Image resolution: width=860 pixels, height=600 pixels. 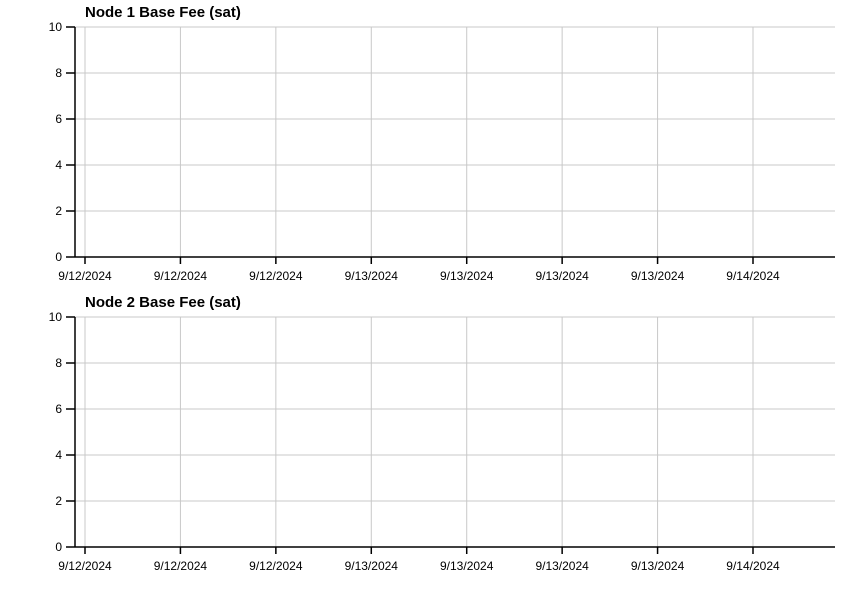 What do you see at coordinates (163, 302) in the screenshot?
I see `chart-title-node-2: Node 2 Base Fee (sat)` at bounding box center [163, 302].